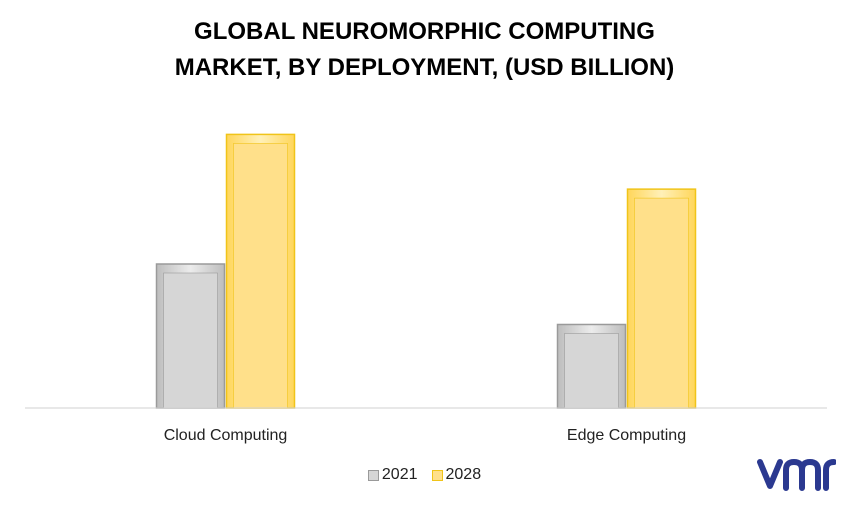  Describe the element at coordinates (437, 475) in the screenshot. I see `legend-swatch-2028` at that location.